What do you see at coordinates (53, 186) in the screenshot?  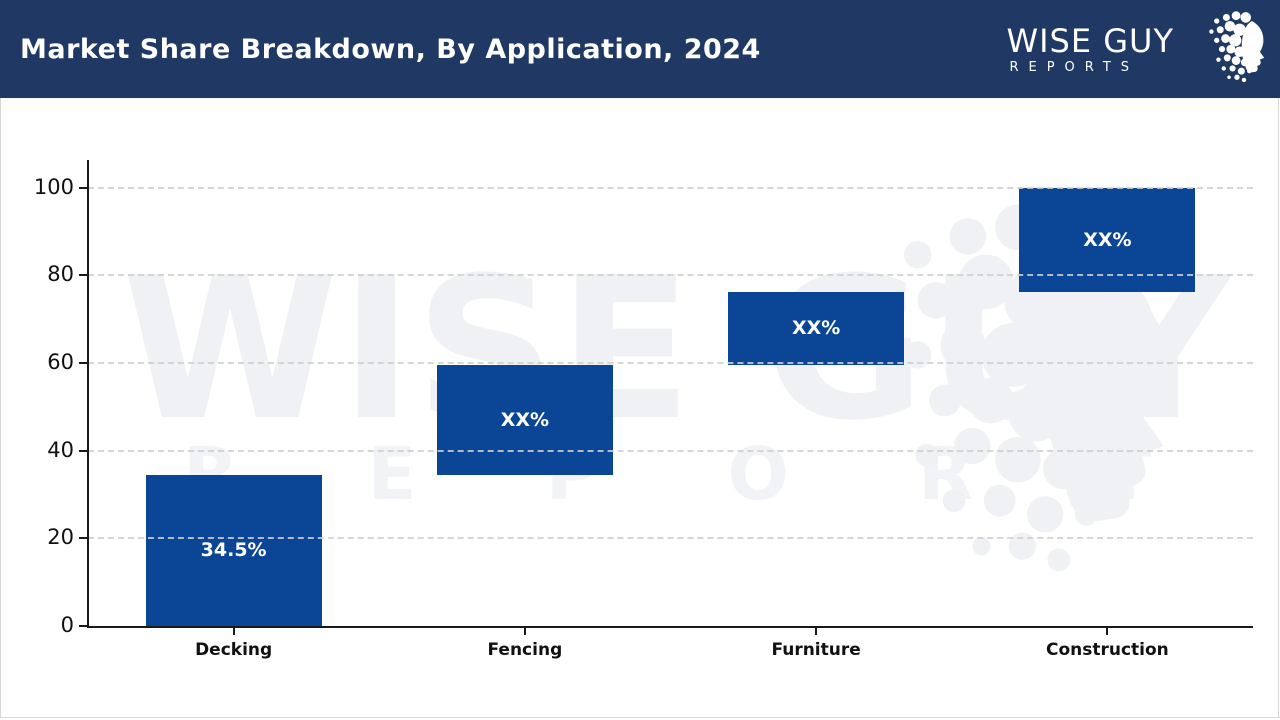 I see `y-tick-label: 100` at bounding box center [53, 186].